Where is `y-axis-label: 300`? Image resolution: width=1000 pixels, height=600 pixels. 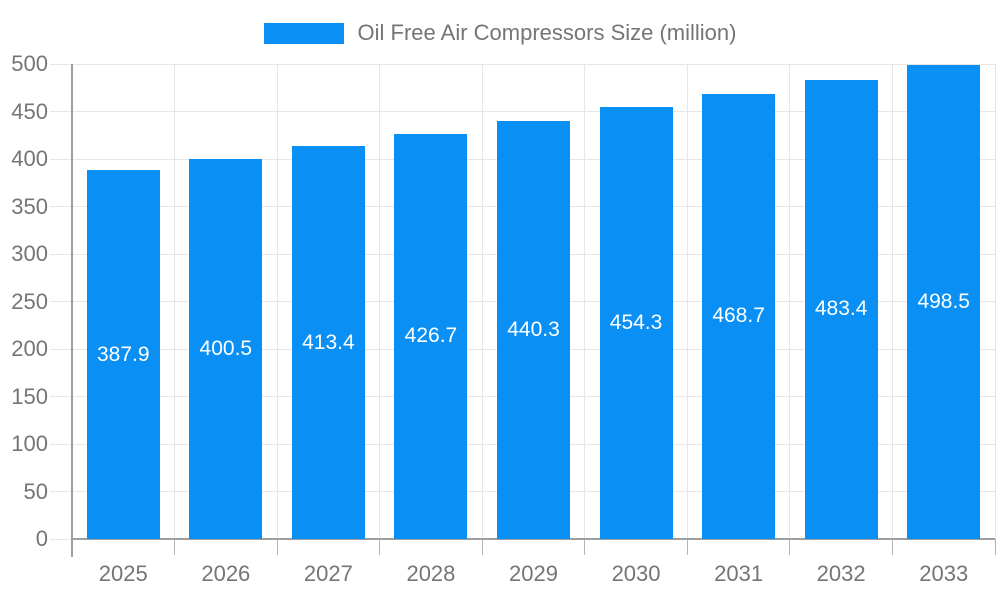
y-axis-label: 300 is located at coordinates (29, 253).